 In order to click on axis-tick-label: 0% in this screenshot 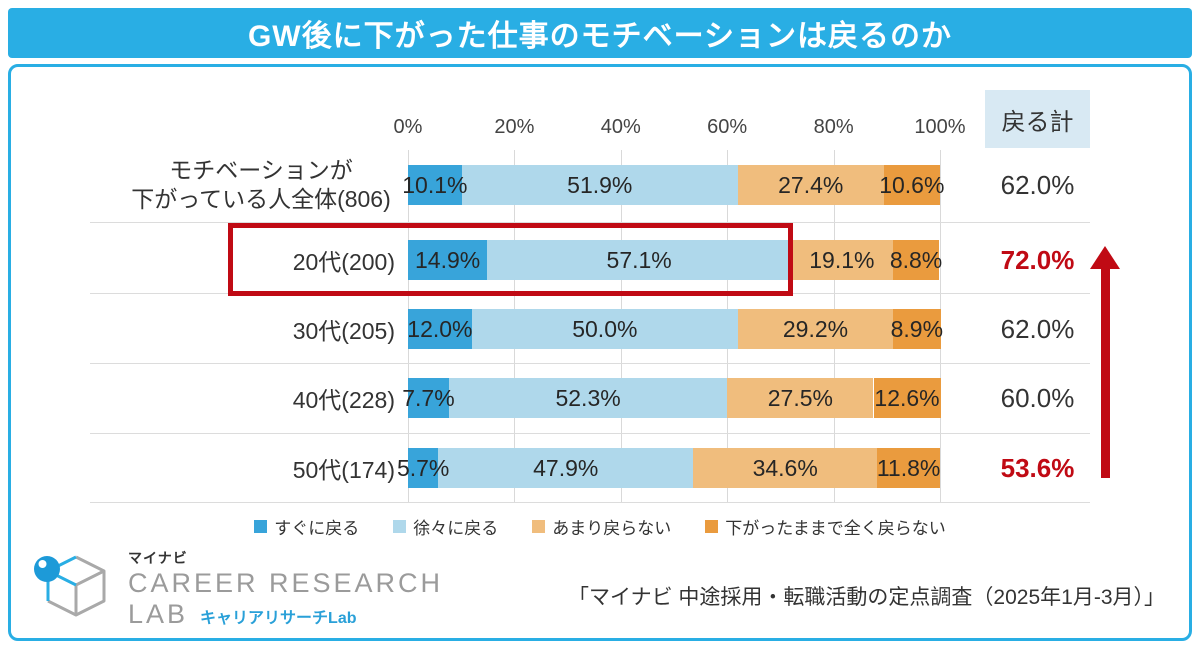, I will do `click(408, 127)`.